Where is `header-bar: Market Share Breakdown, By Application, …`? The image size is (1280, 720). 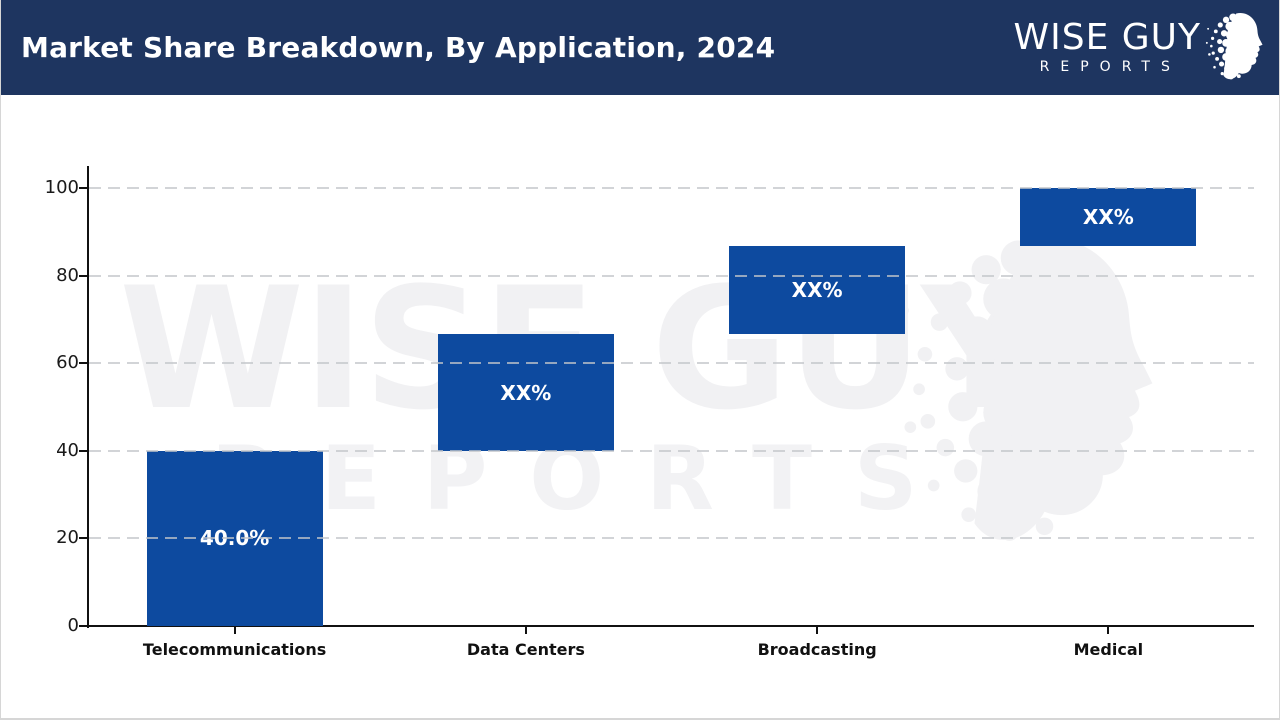
header-bar: Market Share Breakdown, By Application, … is located at coordinates (640, 47).